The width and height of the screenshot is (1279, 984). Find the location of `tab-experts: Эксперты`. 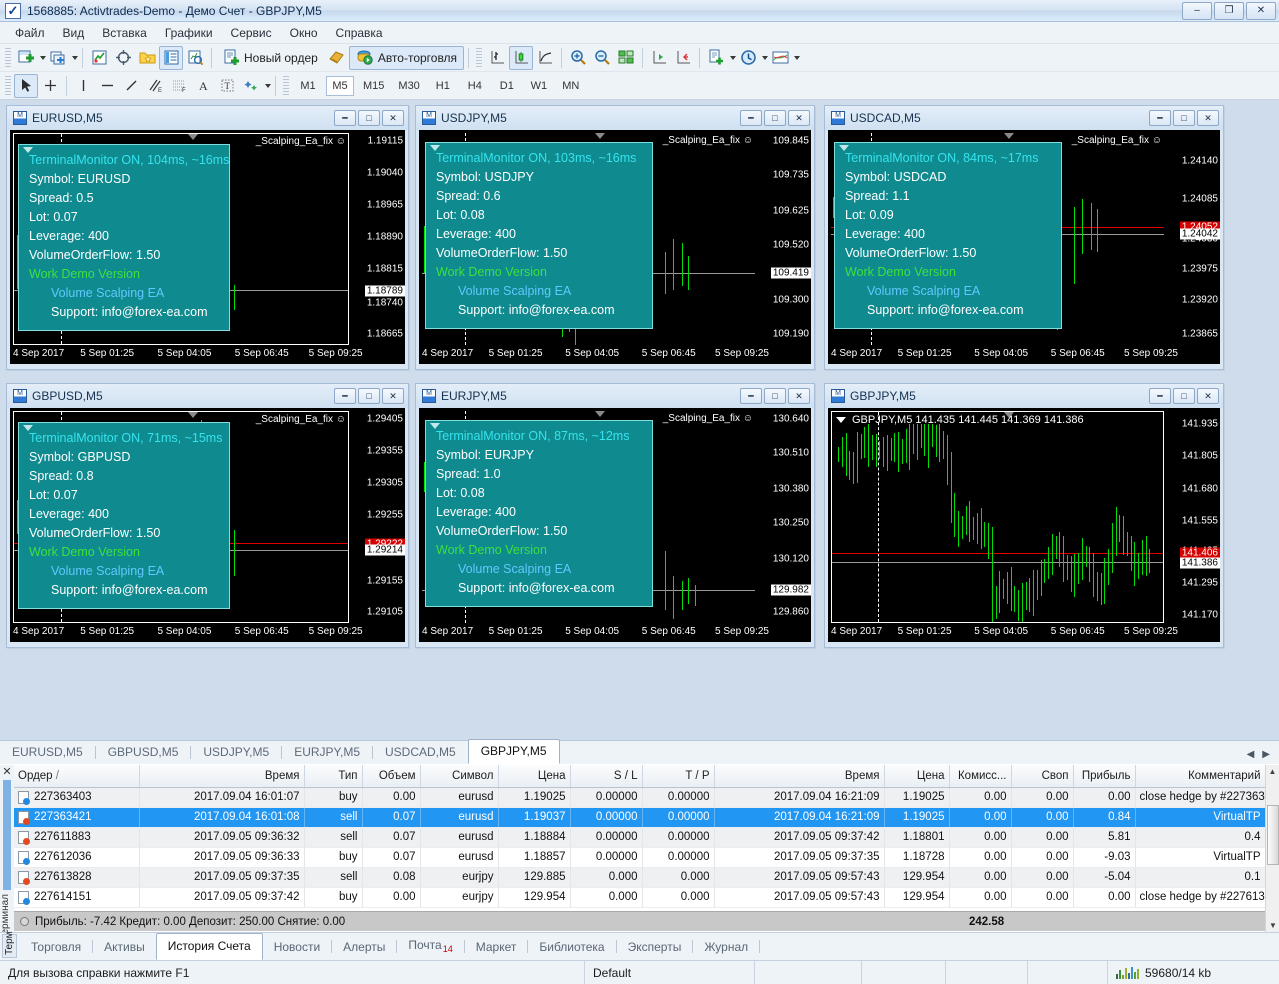

tab-experts: Эксперты is located at coordinates (654, 947).